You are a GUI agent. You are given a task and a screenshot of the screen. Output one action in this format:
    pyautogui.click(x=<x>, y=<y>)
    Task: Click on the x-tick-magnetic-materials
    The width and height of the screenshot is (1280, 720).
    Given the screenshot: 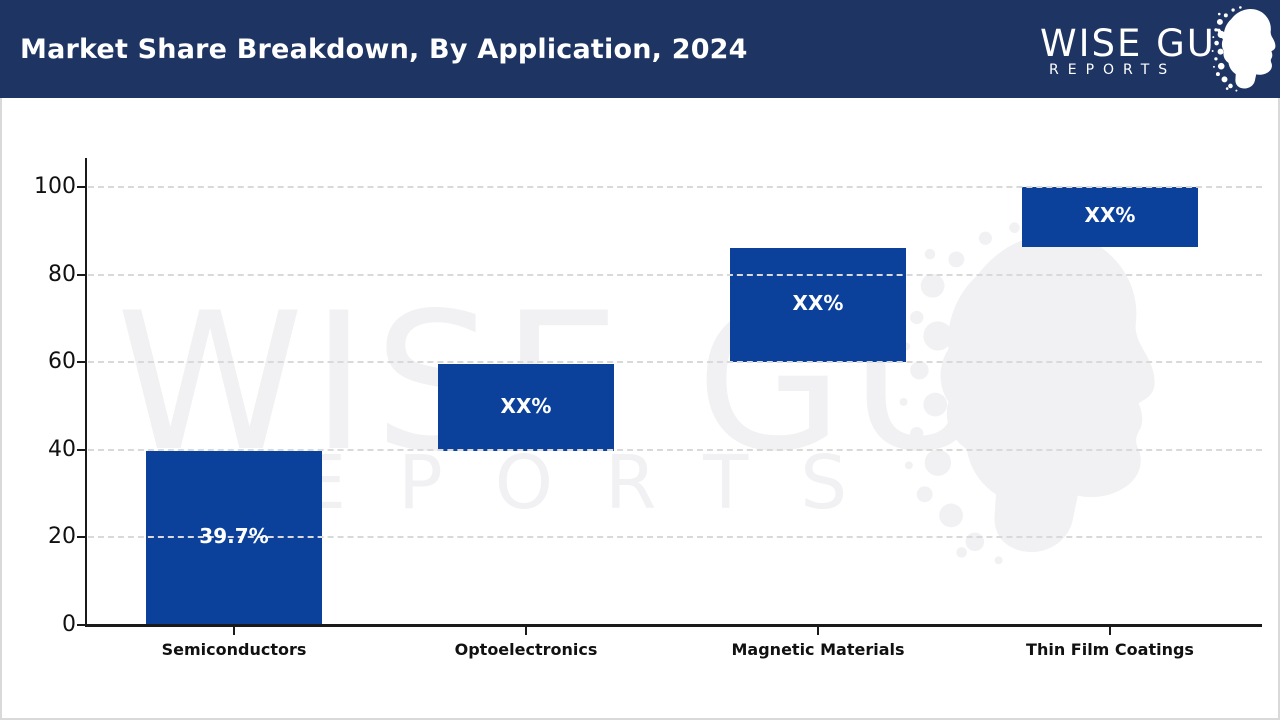 What is the action you would take?
    pyautogui.click(x=818, y=631)
    